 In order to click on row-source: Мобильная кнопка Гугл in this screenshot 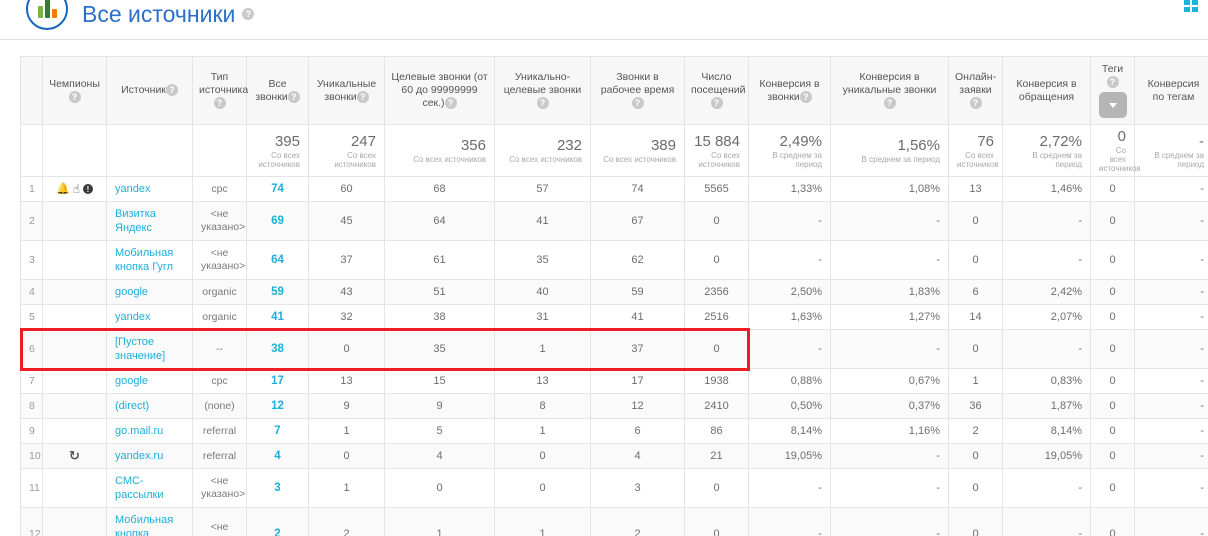, I will do `click(149, 260)`.